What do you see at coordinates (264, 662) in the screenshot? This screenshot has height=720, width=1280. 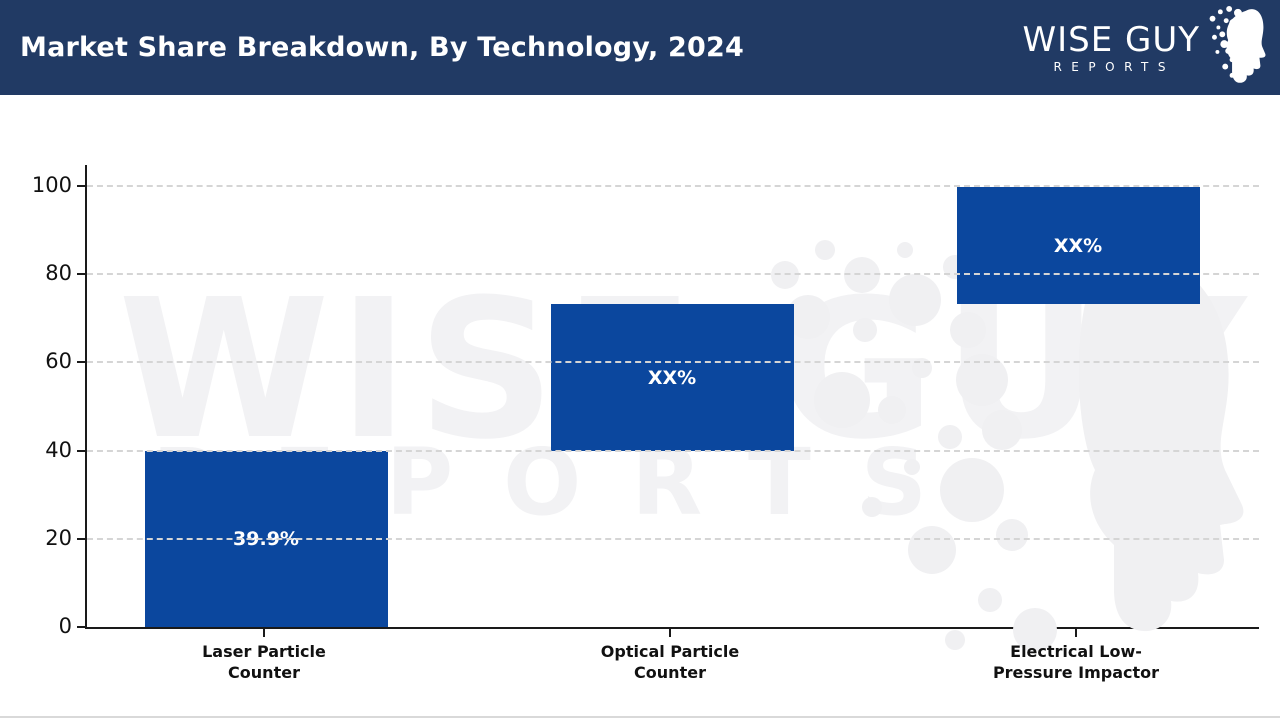 I see `x-category-label: Laser Particle Counter` at bounding box center [264, 662].